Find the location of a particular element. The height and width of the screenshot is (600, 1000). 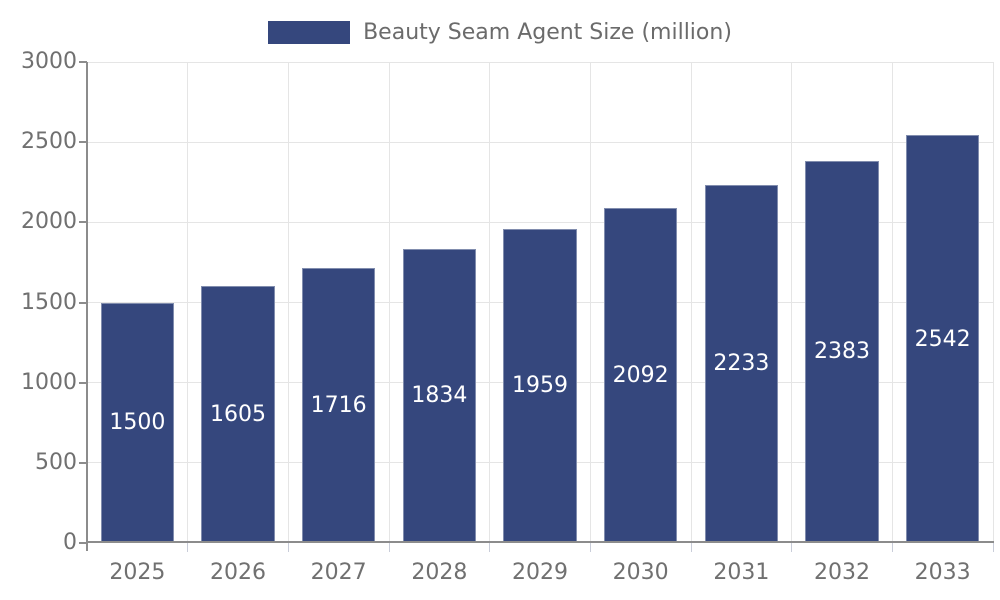

x-axis-tick-label: 2032 is located at coordinates (842, 572).